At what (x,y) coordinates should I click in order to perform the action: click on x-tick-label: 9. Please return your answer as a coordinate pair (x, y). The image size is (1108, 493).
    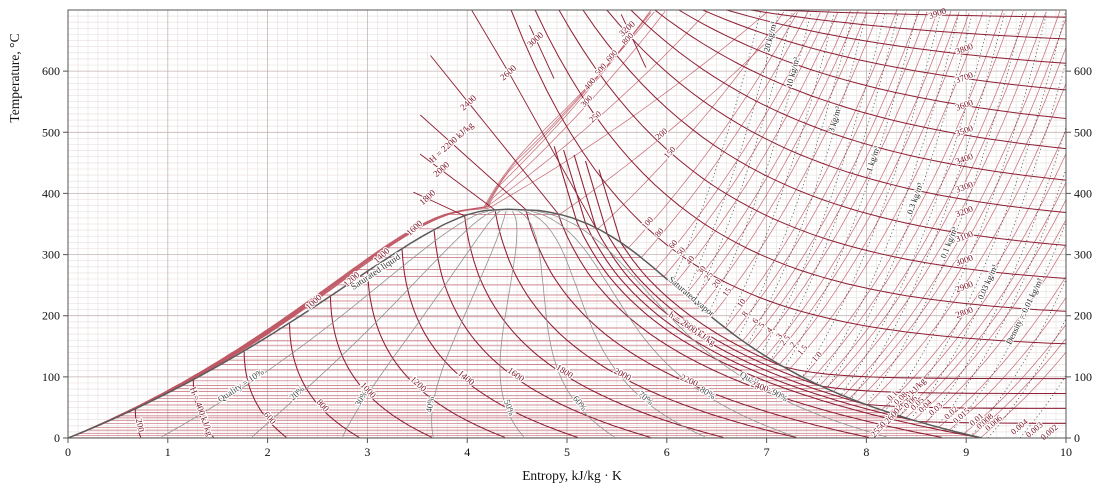
    Looking at the image, I should click on (966, 452).